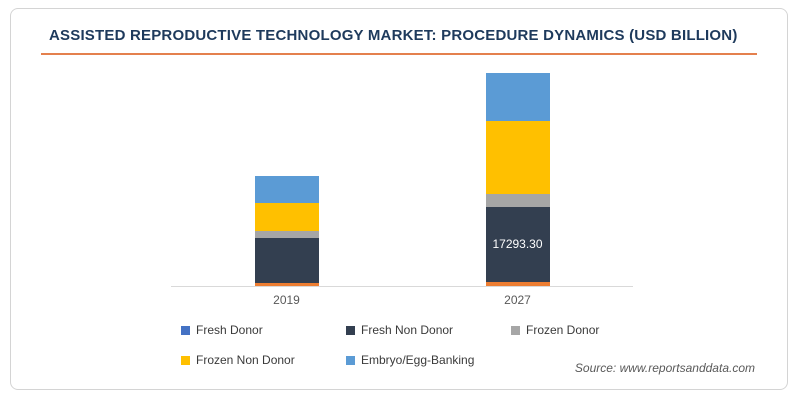  I want to click on legend-item-embryo-egg-banking: Embryo/Egg-Banking, so click(428, 360).